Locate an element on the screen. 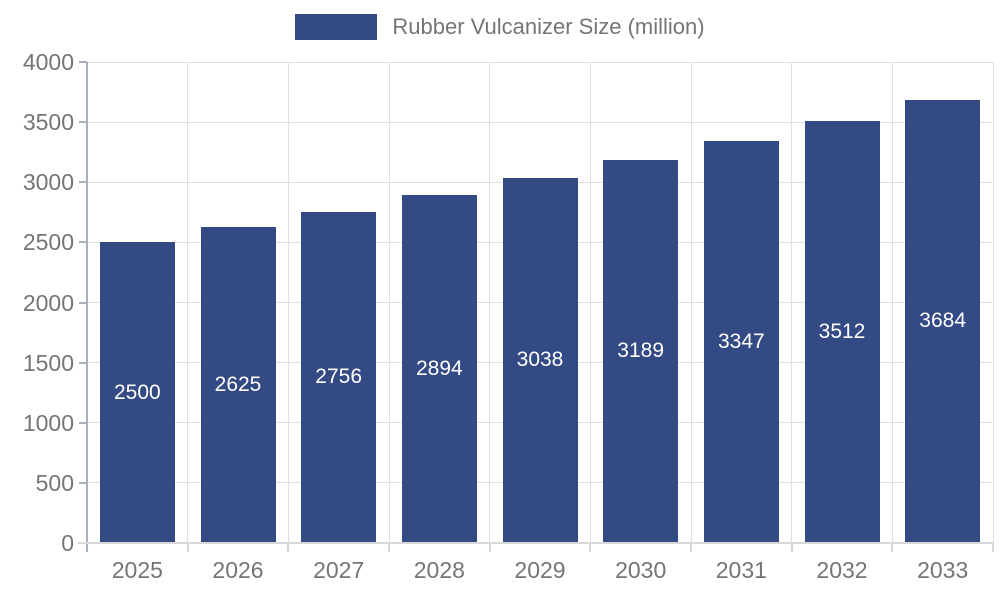 The height and width of the screenshot is (600, 1000). bar-value-label: 3684 is located at coordinates (943, 321).